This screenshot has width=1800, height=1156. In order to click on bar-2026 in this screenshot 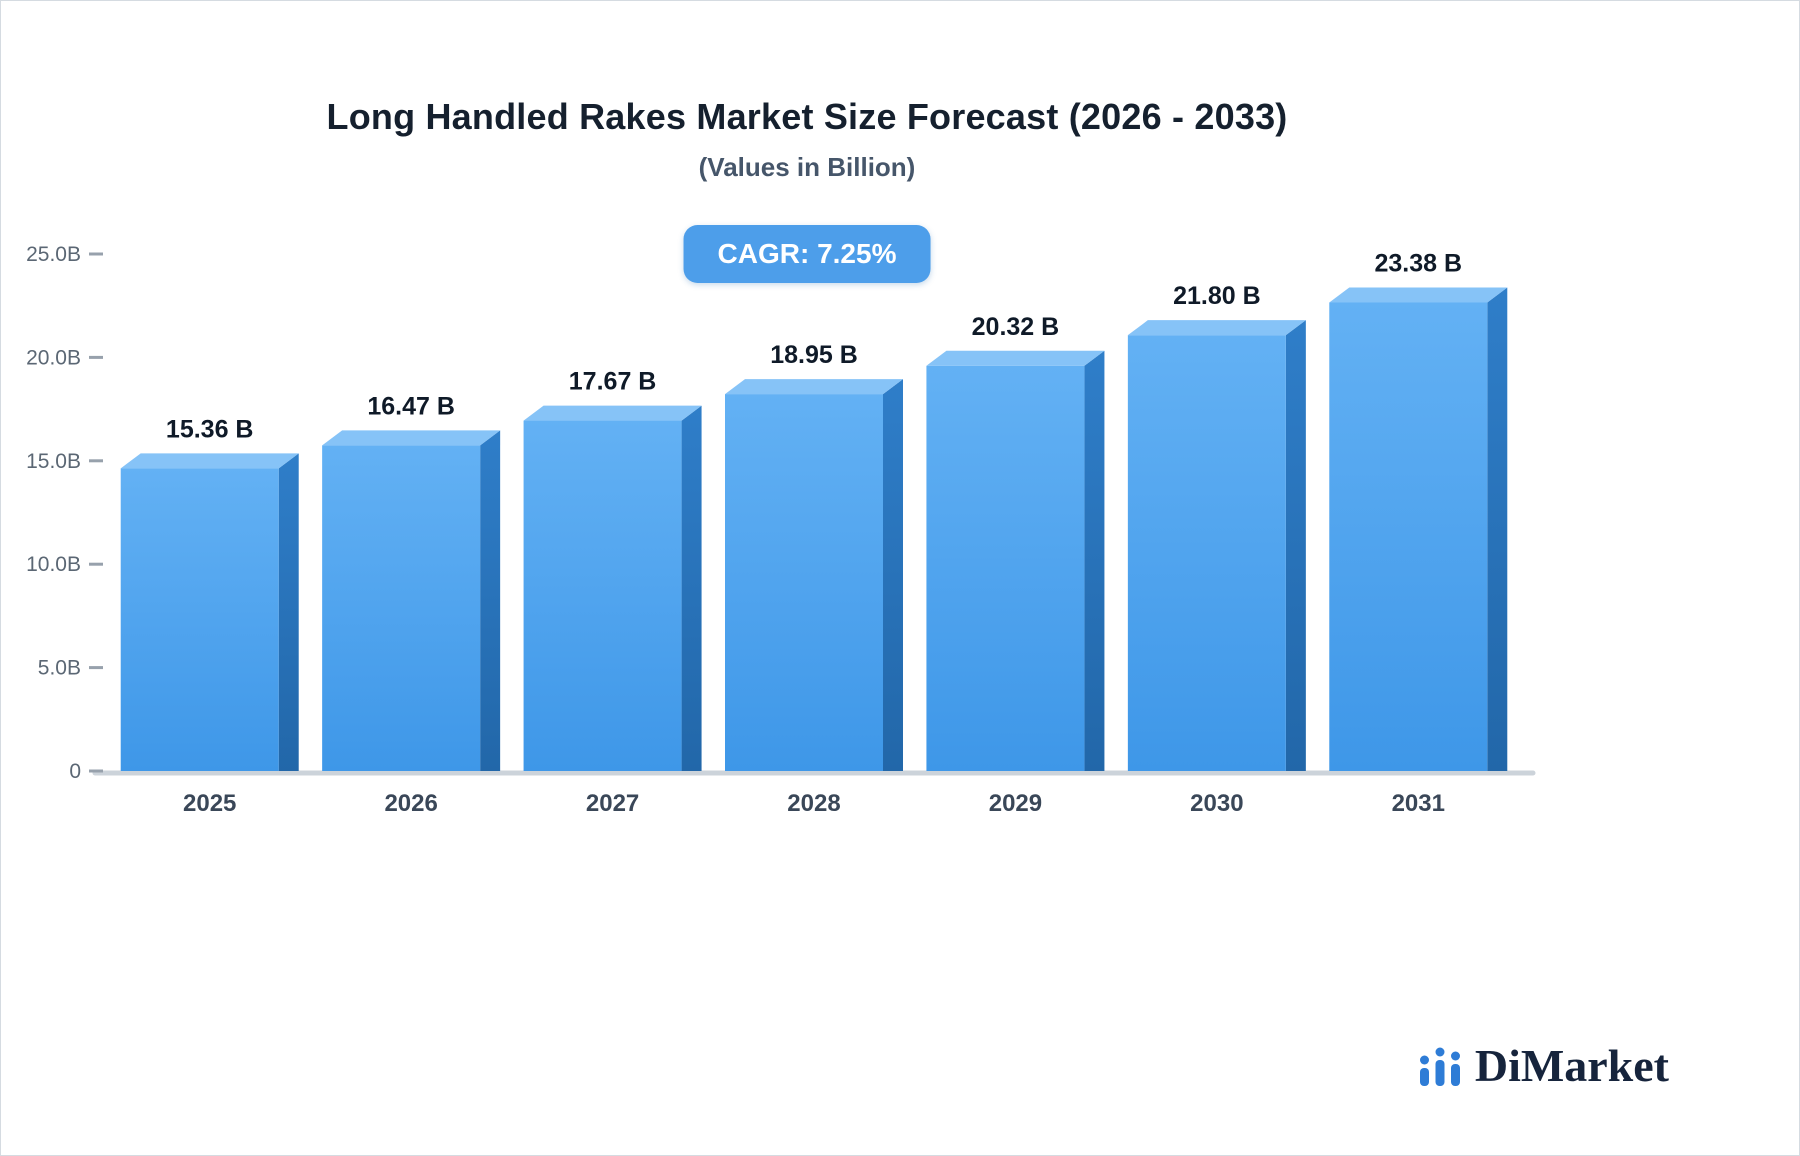, I will do `click(411, 600)`.